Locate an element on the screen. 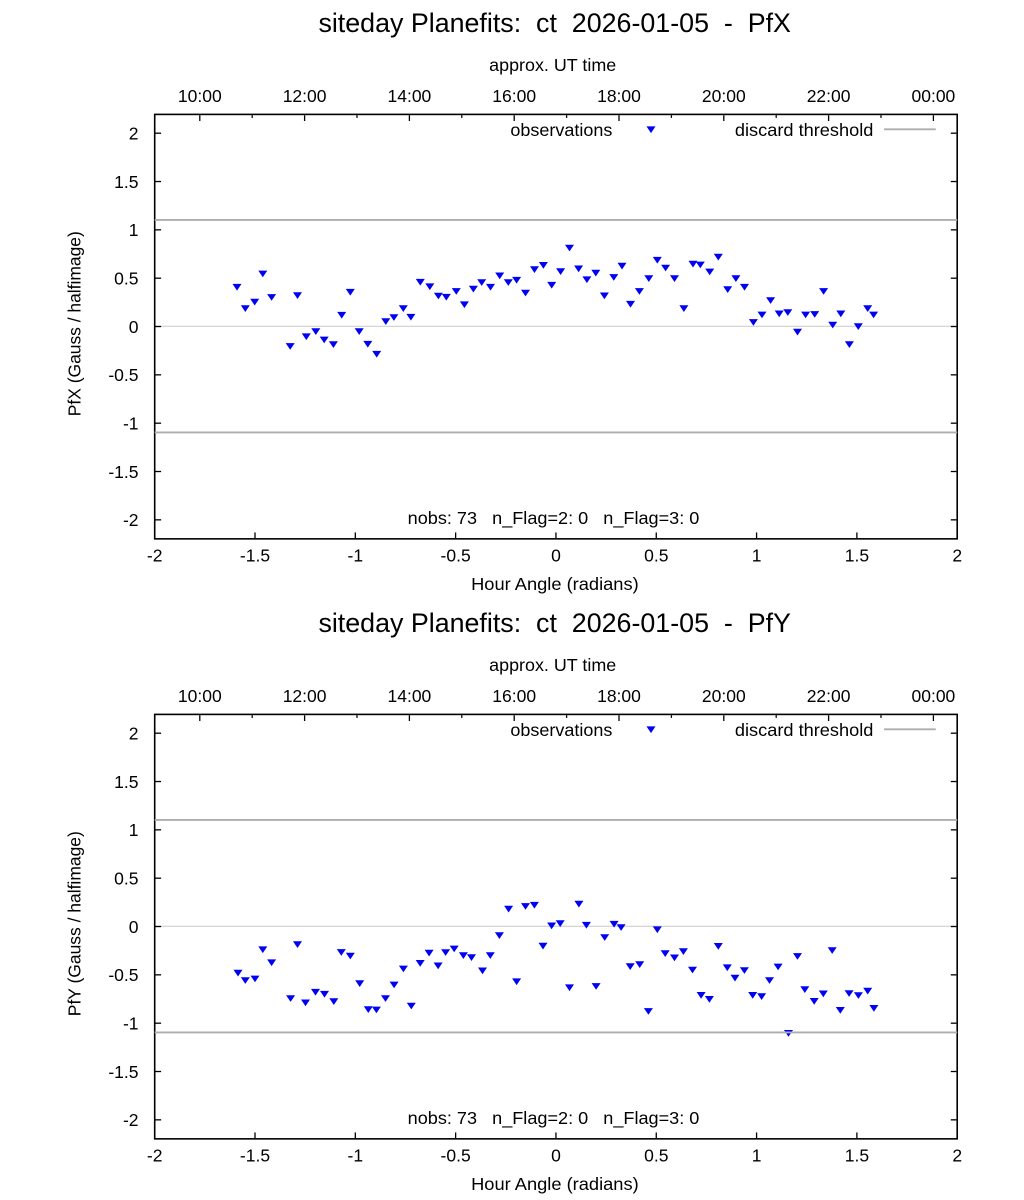  svg-text: PfY (Gauss / halfimage) is located at coordinates (75, 923).